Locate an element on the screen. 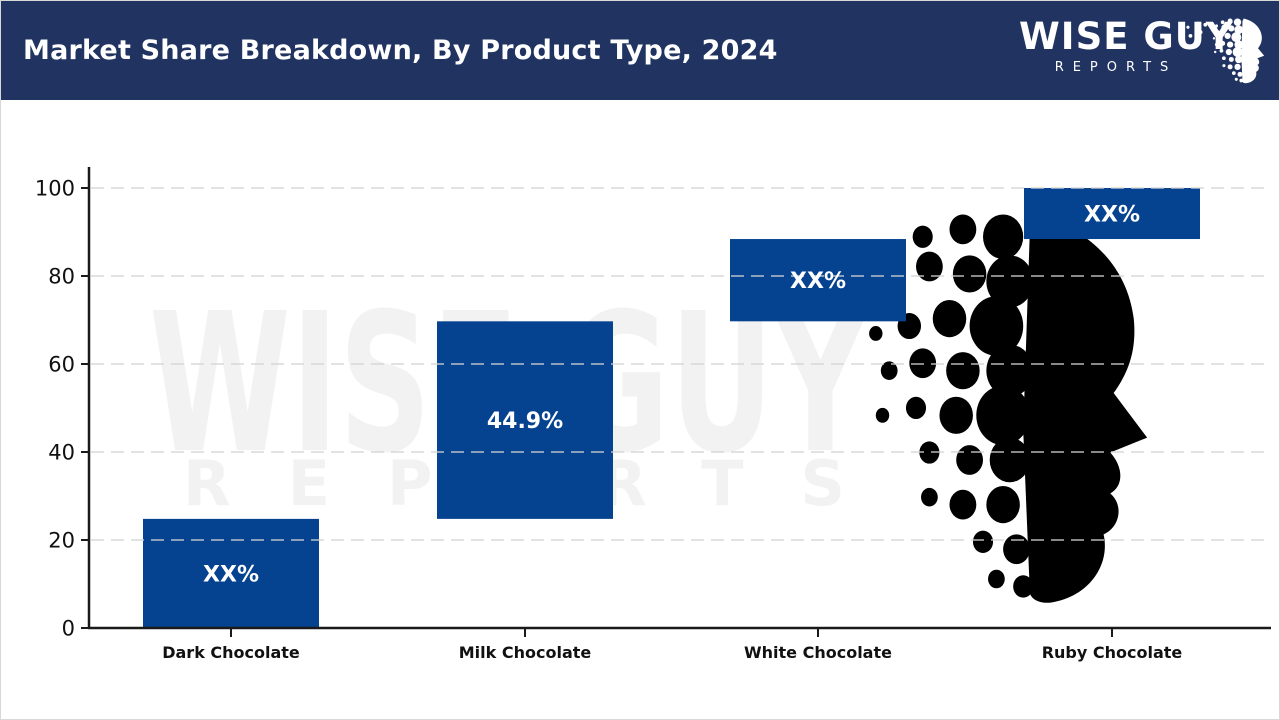 This screenshot has width=1280, height=720. y-tick-label-100: 100 is located at coordinates (55, 189).